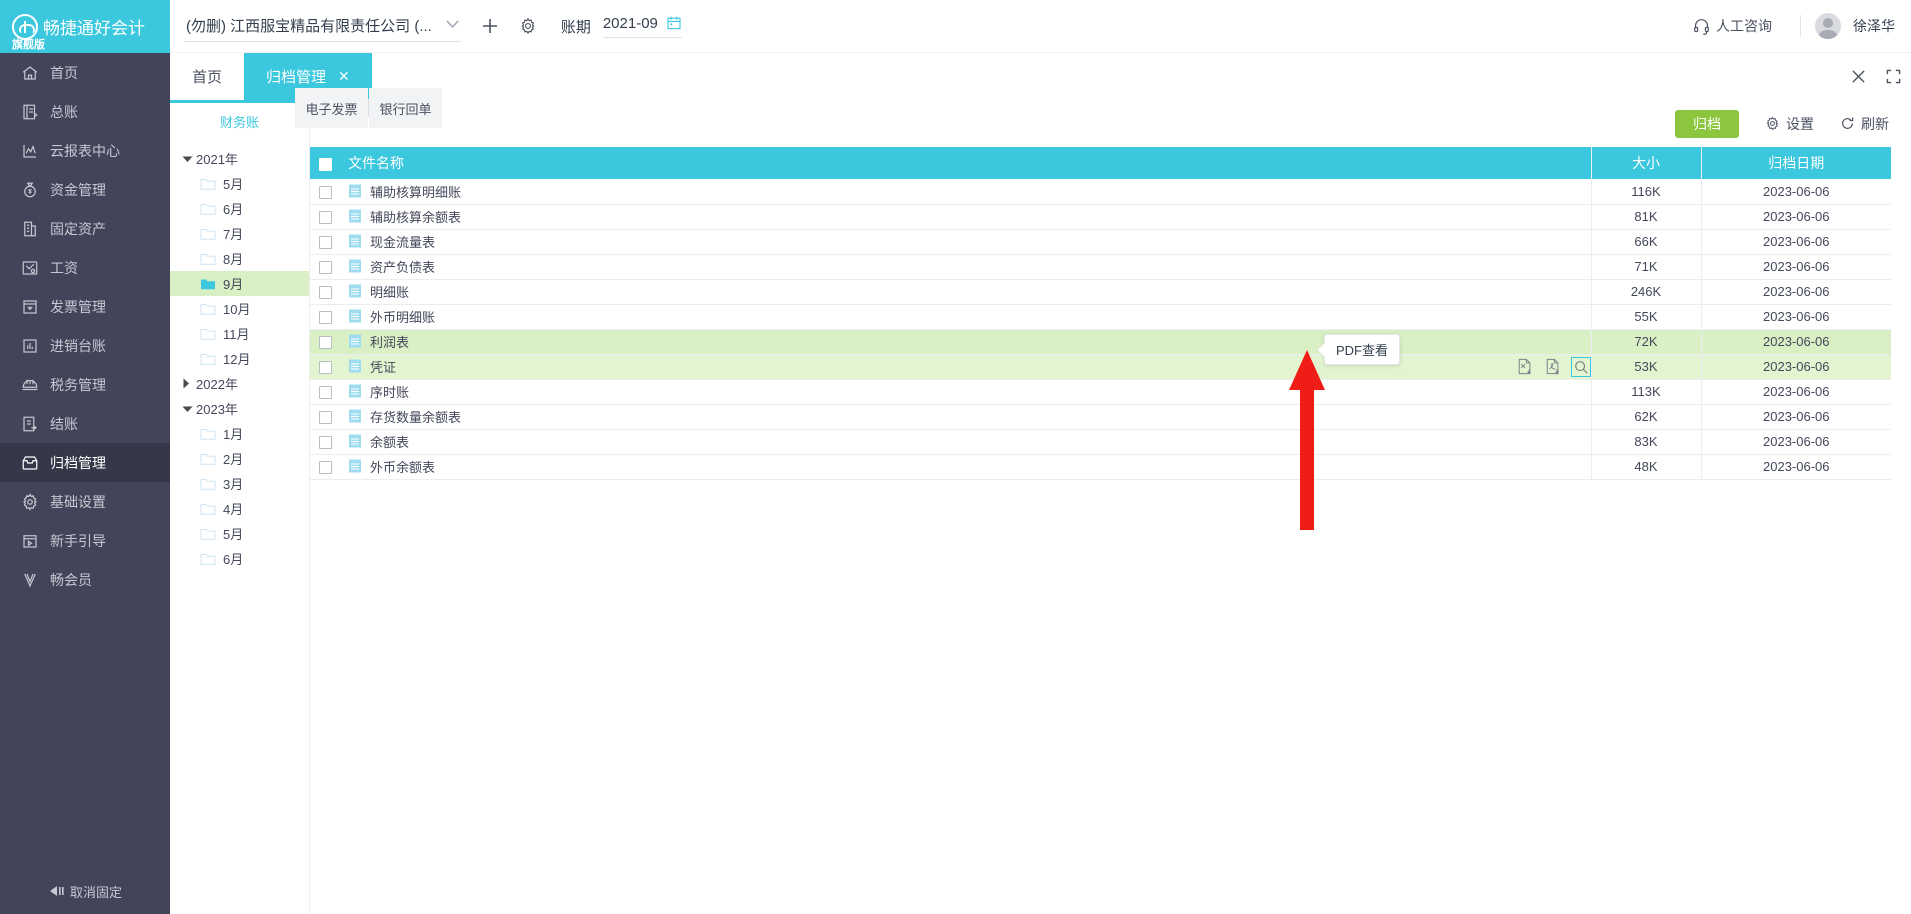  Describe the element at coordinates (405, 108) in the screenshot. I see `tab-bank-receipt: 银行回单` at that location.